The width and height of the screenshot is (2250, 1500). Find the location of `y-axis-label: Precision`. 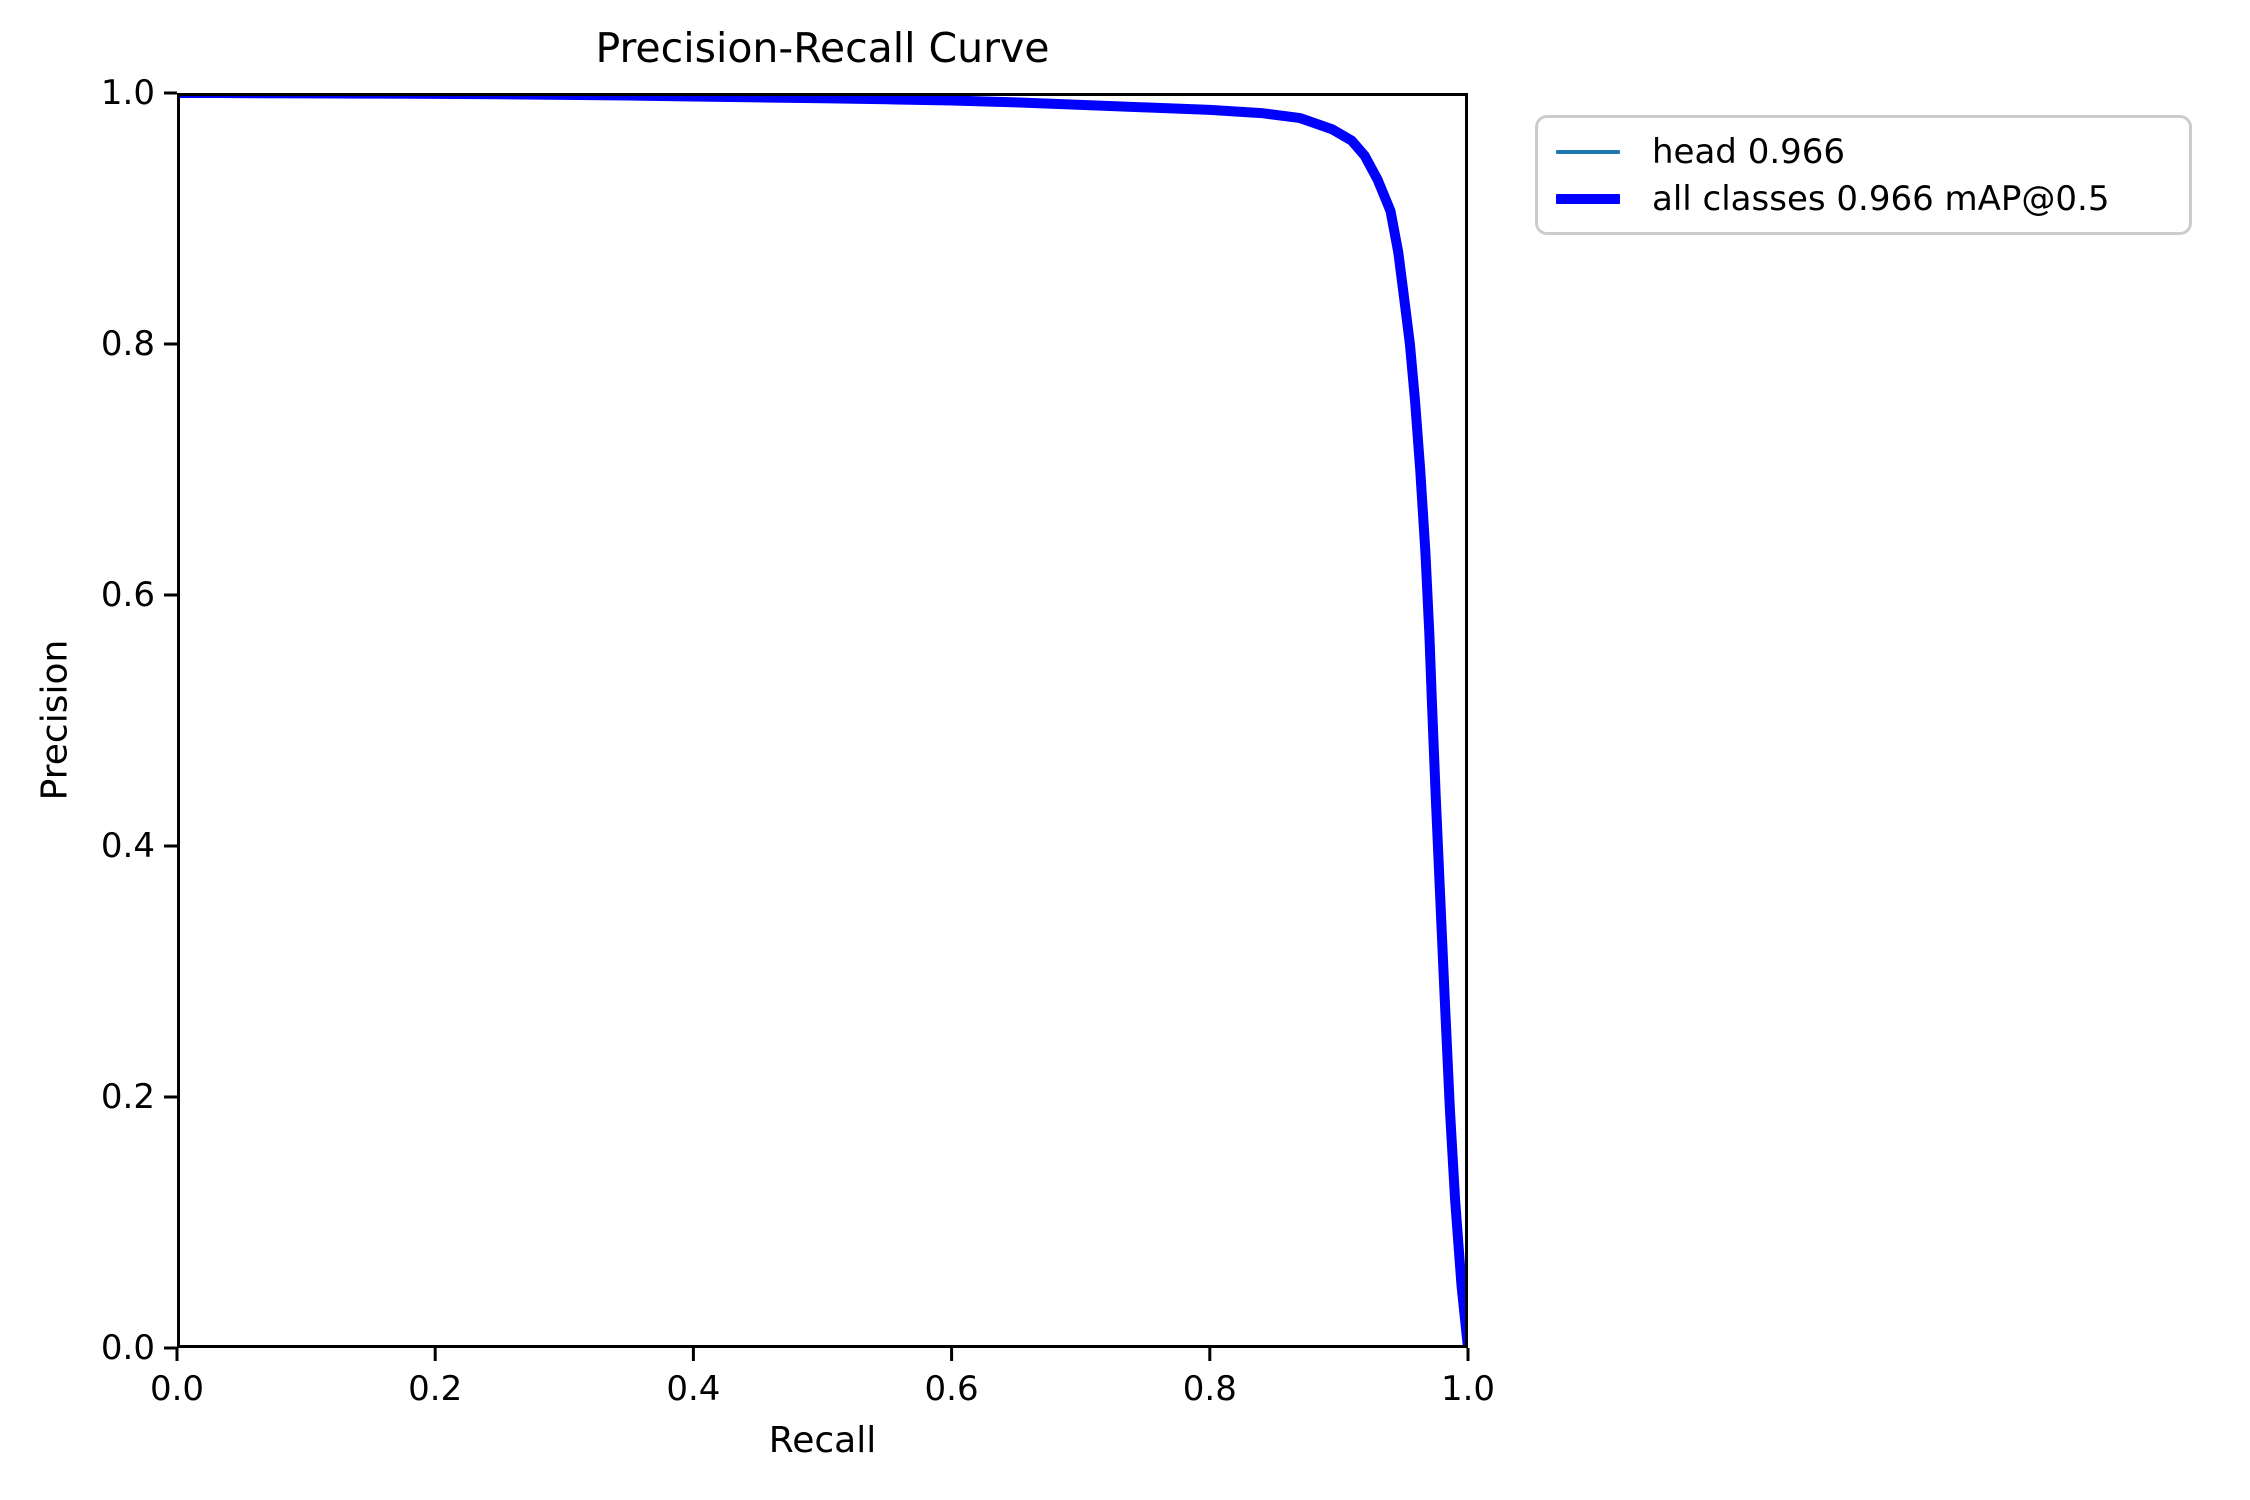

y-axis-label: Precision is located at coordinates (55, 720).